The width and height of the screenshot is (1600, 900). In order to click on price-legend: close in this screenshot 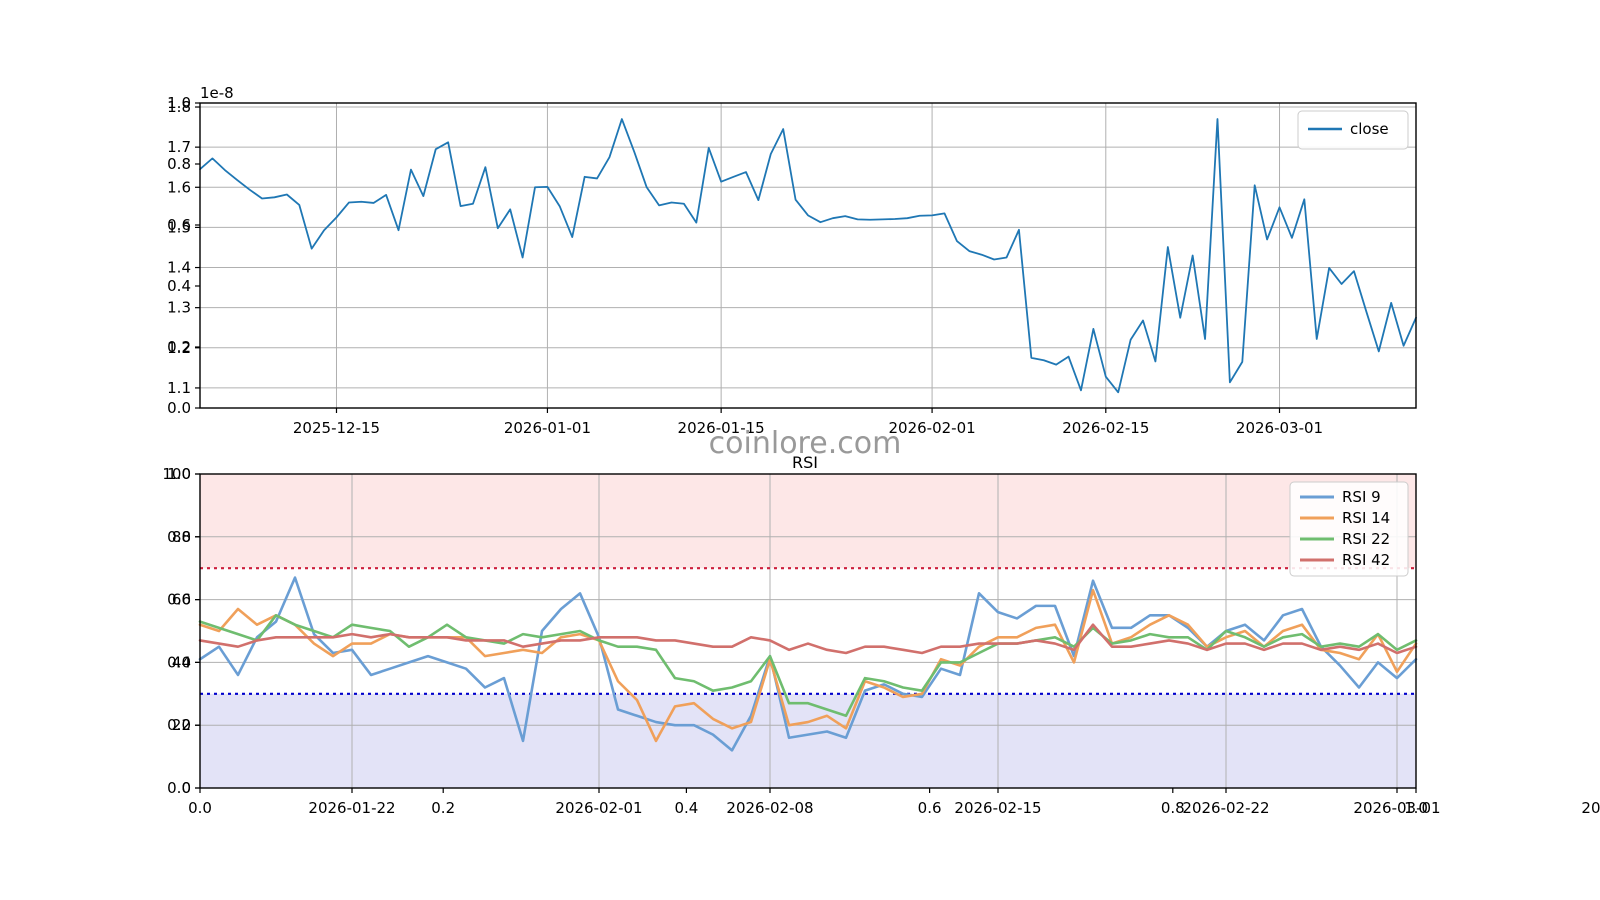, I will do `click(1353, 130)`.